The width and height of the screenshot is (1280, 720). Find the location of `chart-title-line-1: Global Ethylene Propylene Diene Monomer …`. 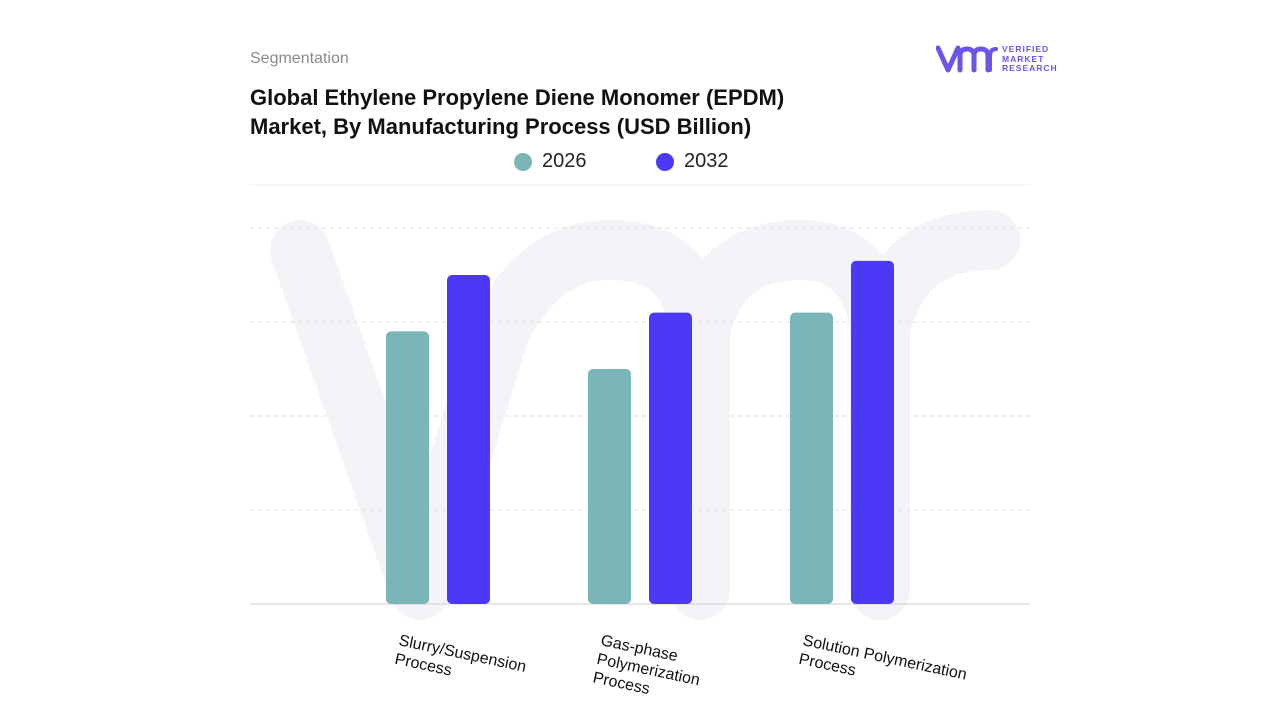

chart-title-line-1: Global Ethylene Propylene Diene Monomer … is located at coordinates (517, 97).